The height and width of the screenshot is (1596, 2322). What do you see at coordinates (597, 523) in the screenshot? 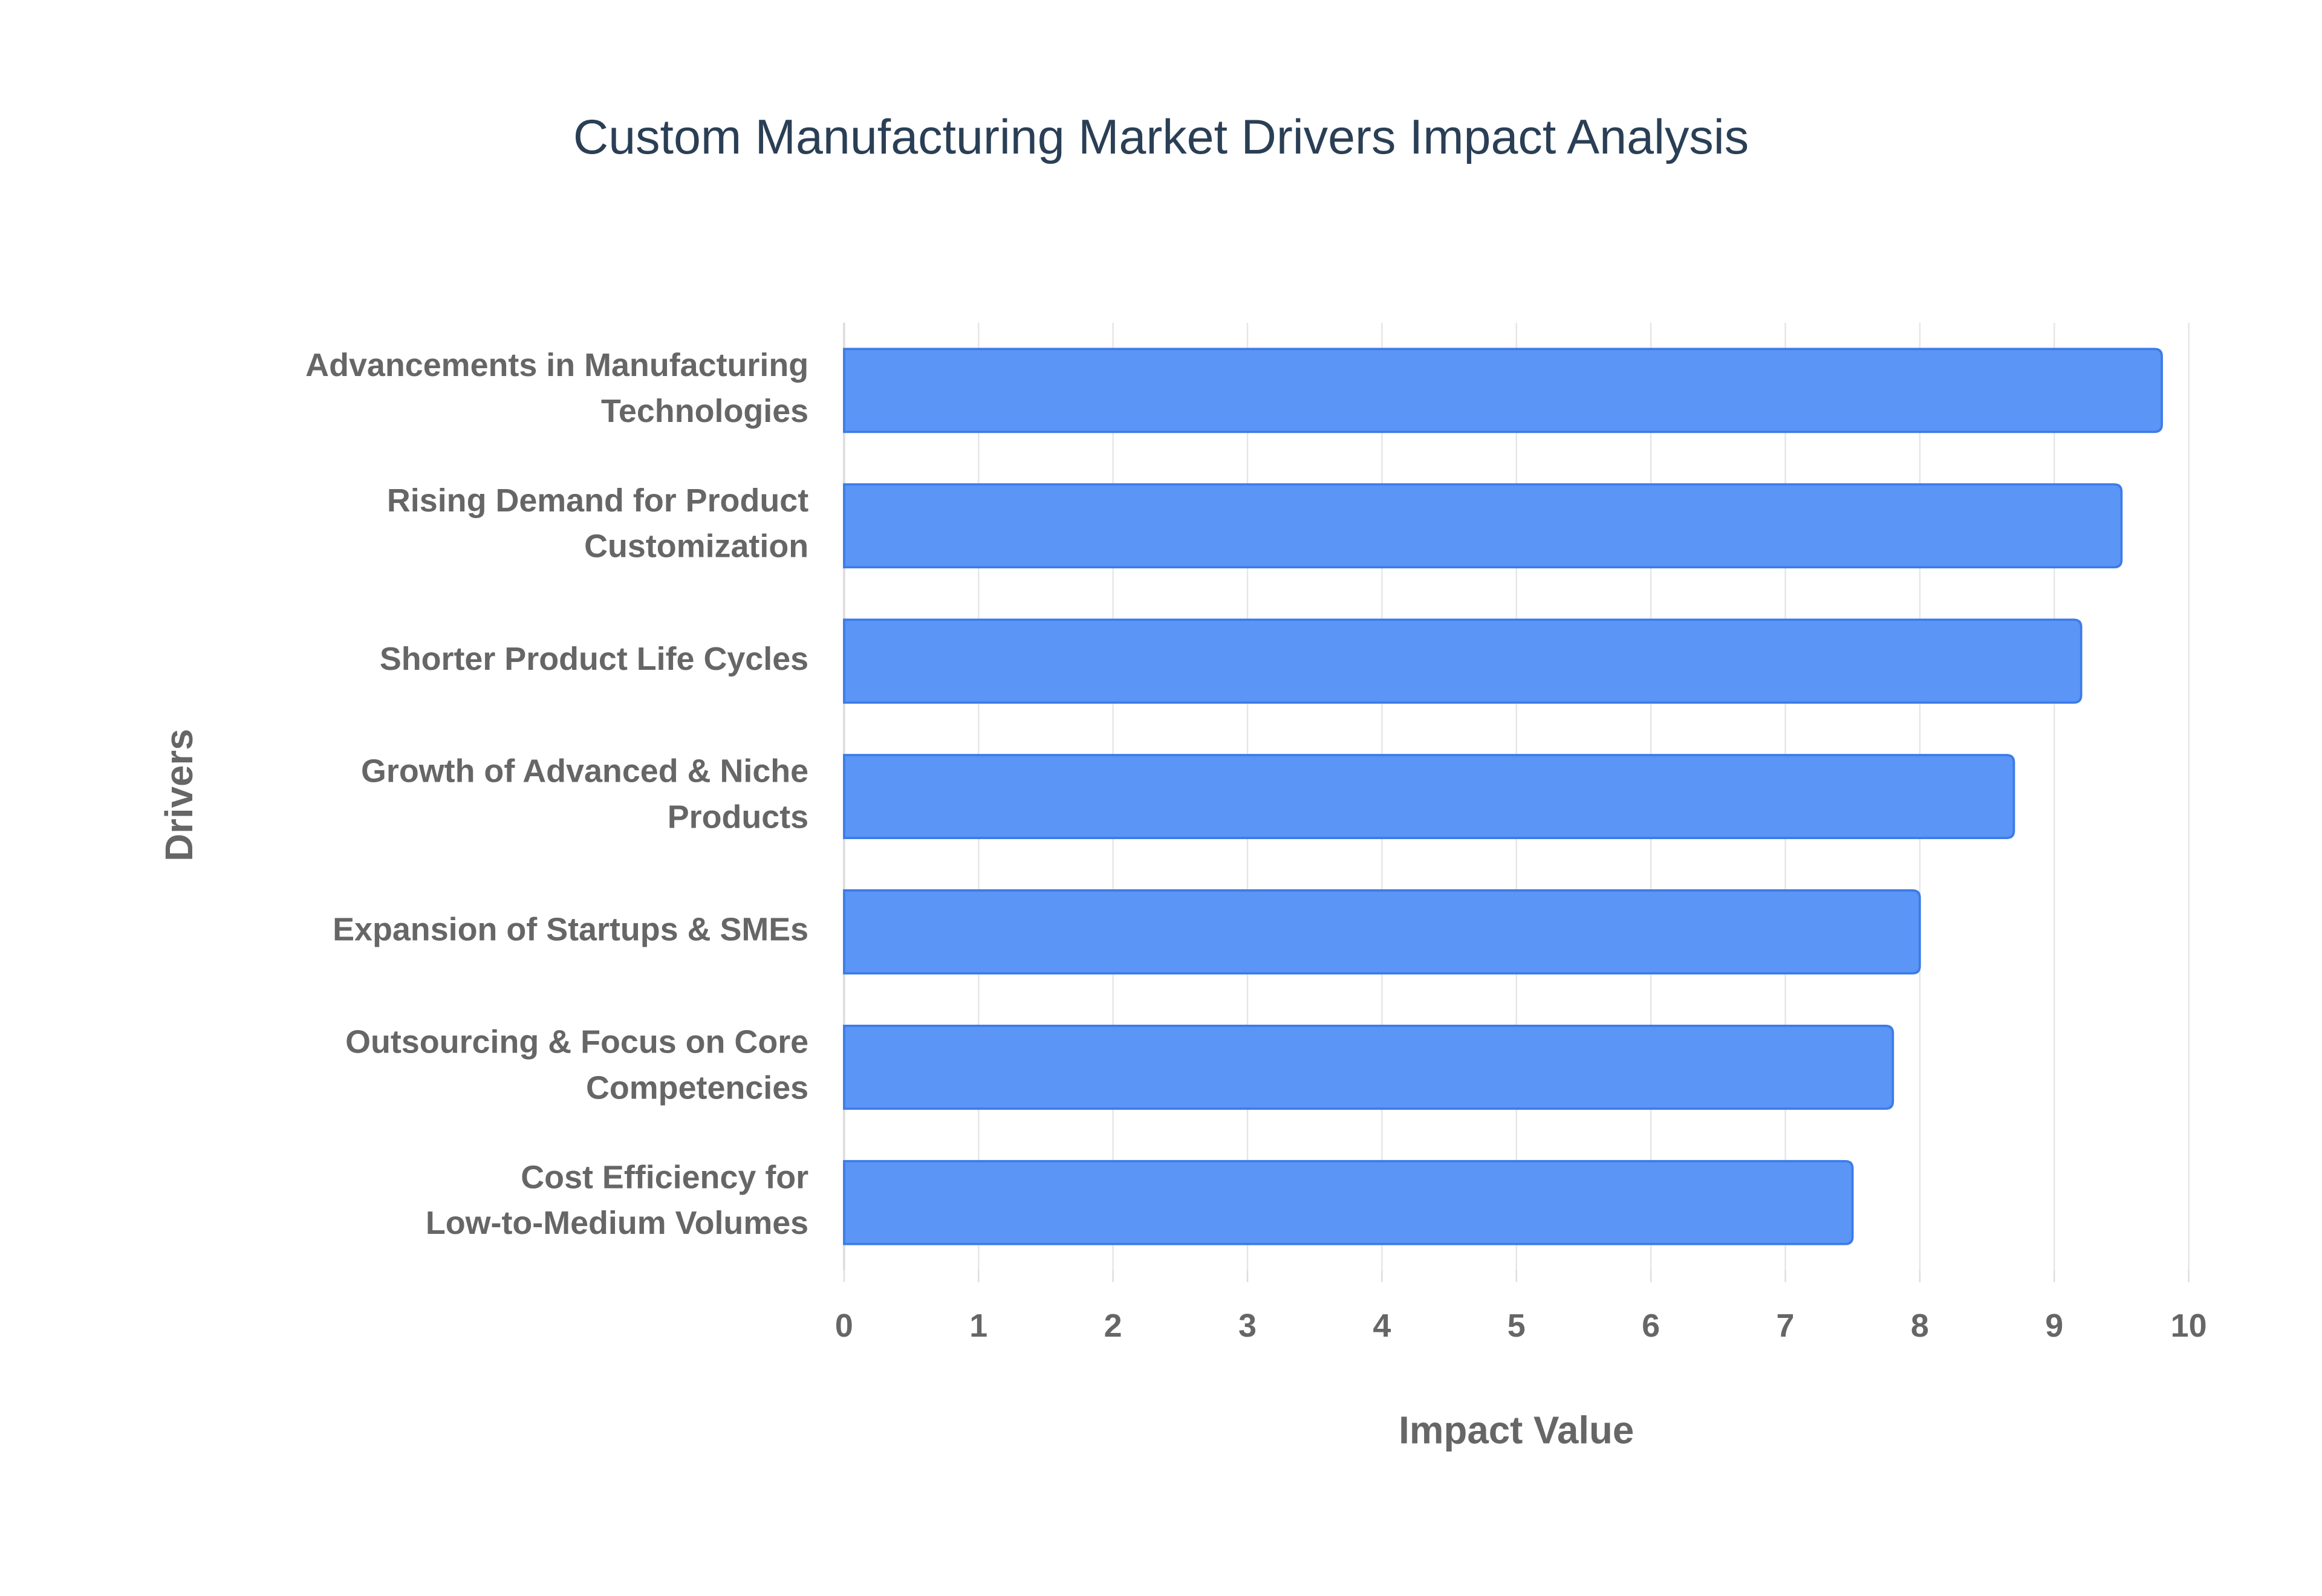
I see `y-tick-label: Rising Demand for Product Customization` at bounding box center [597, 523].